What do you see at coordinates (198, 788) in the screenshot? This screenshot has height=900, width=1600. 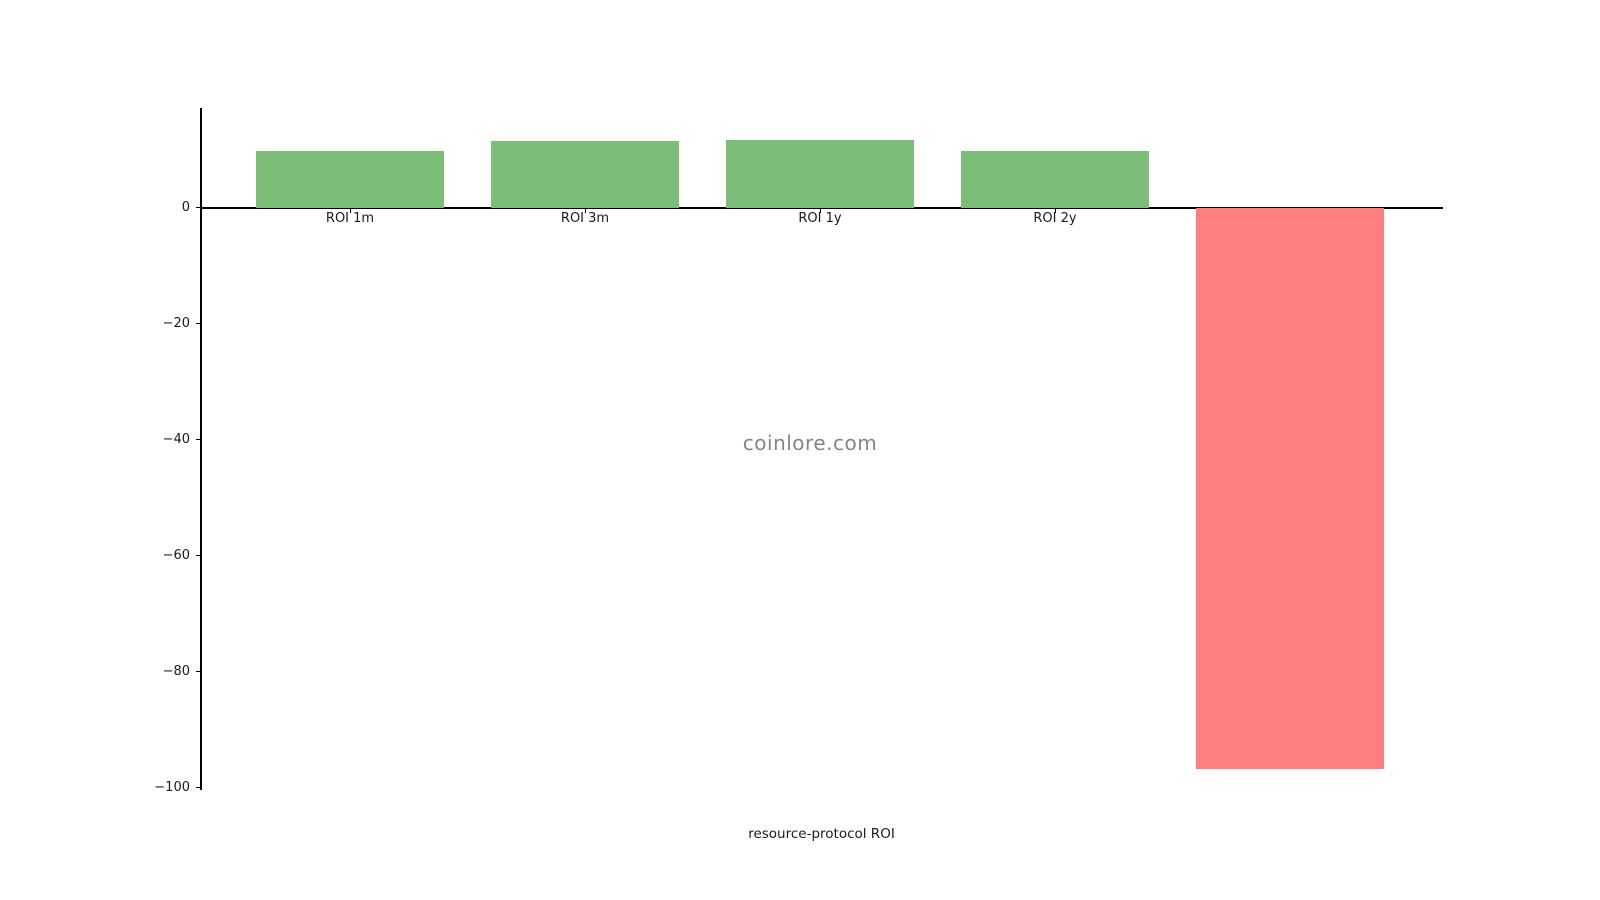 I see `y-tick--100` at bounding box center [198, 788].